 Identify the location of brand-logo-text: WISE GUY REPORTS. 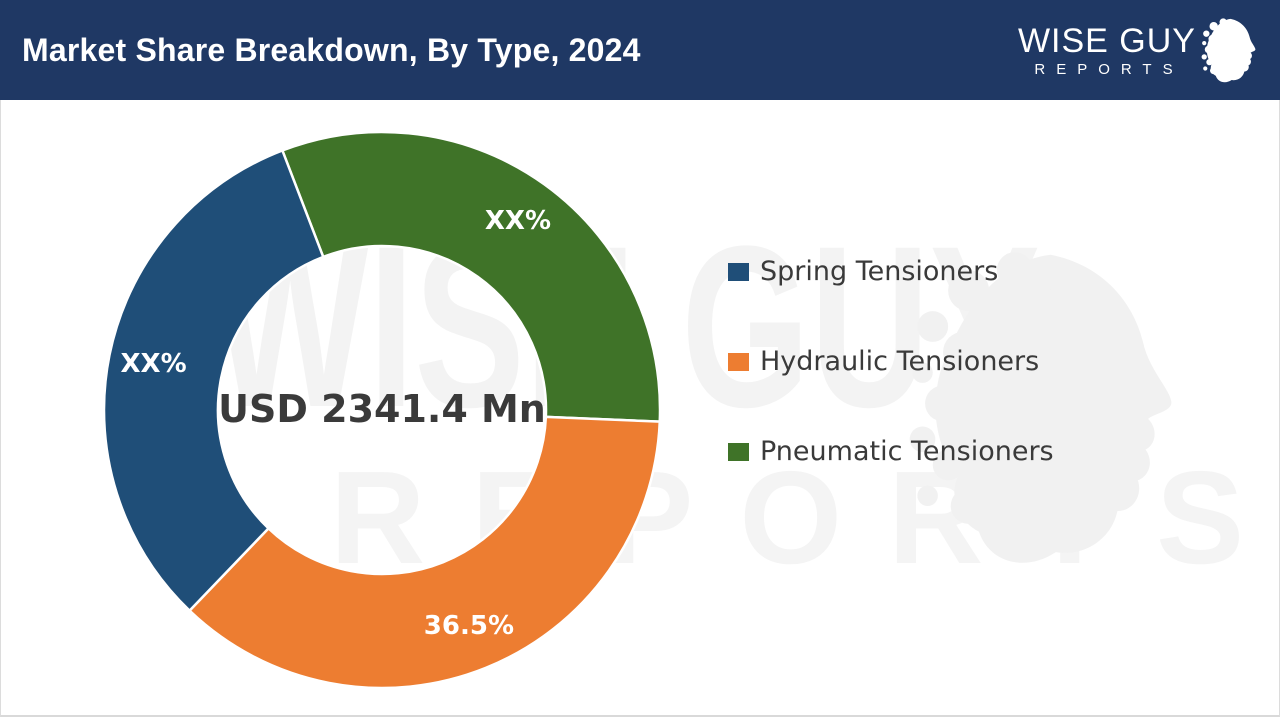
(1107, 50).